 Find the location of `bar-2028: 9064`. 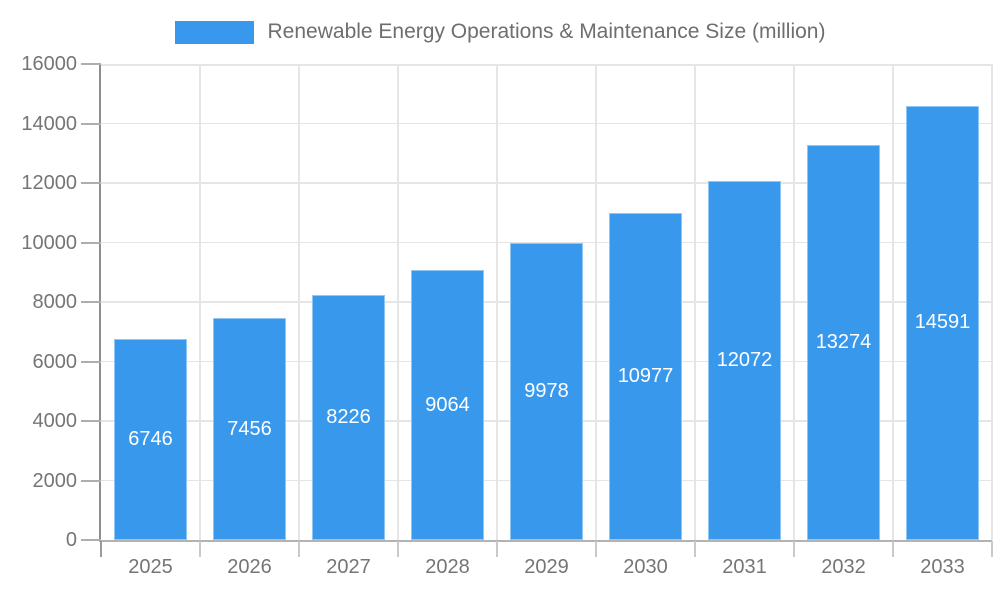

bar-2028: 9064 is located at coordinates (447, 405).